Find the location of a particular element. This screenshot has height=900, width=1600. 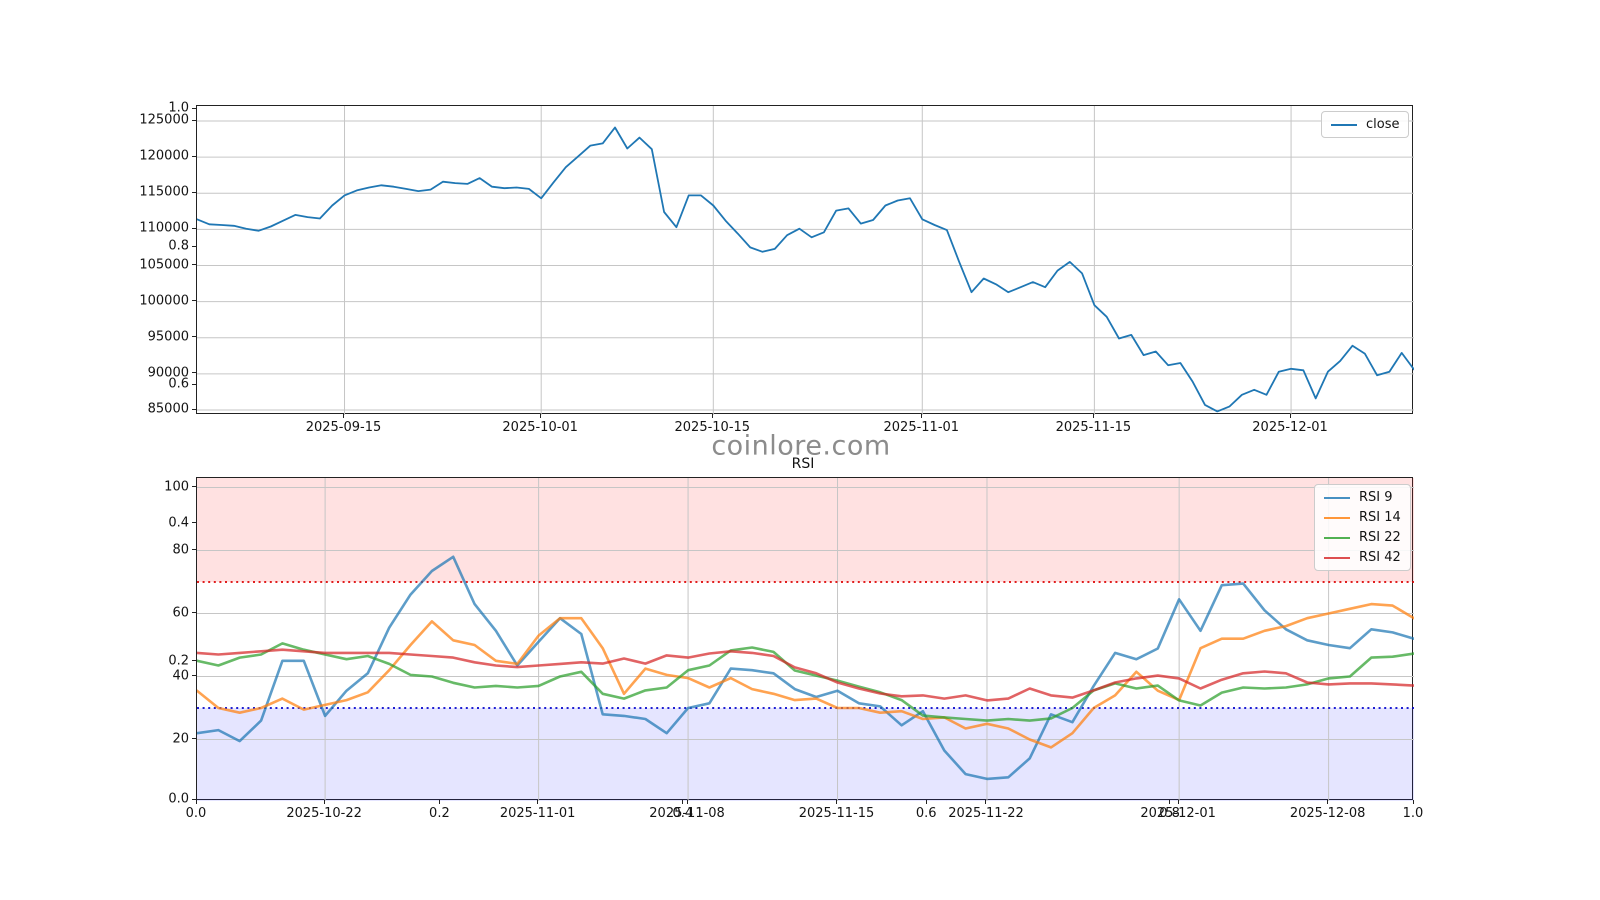

tick-label: 100 is located at coordinates (176, 486).